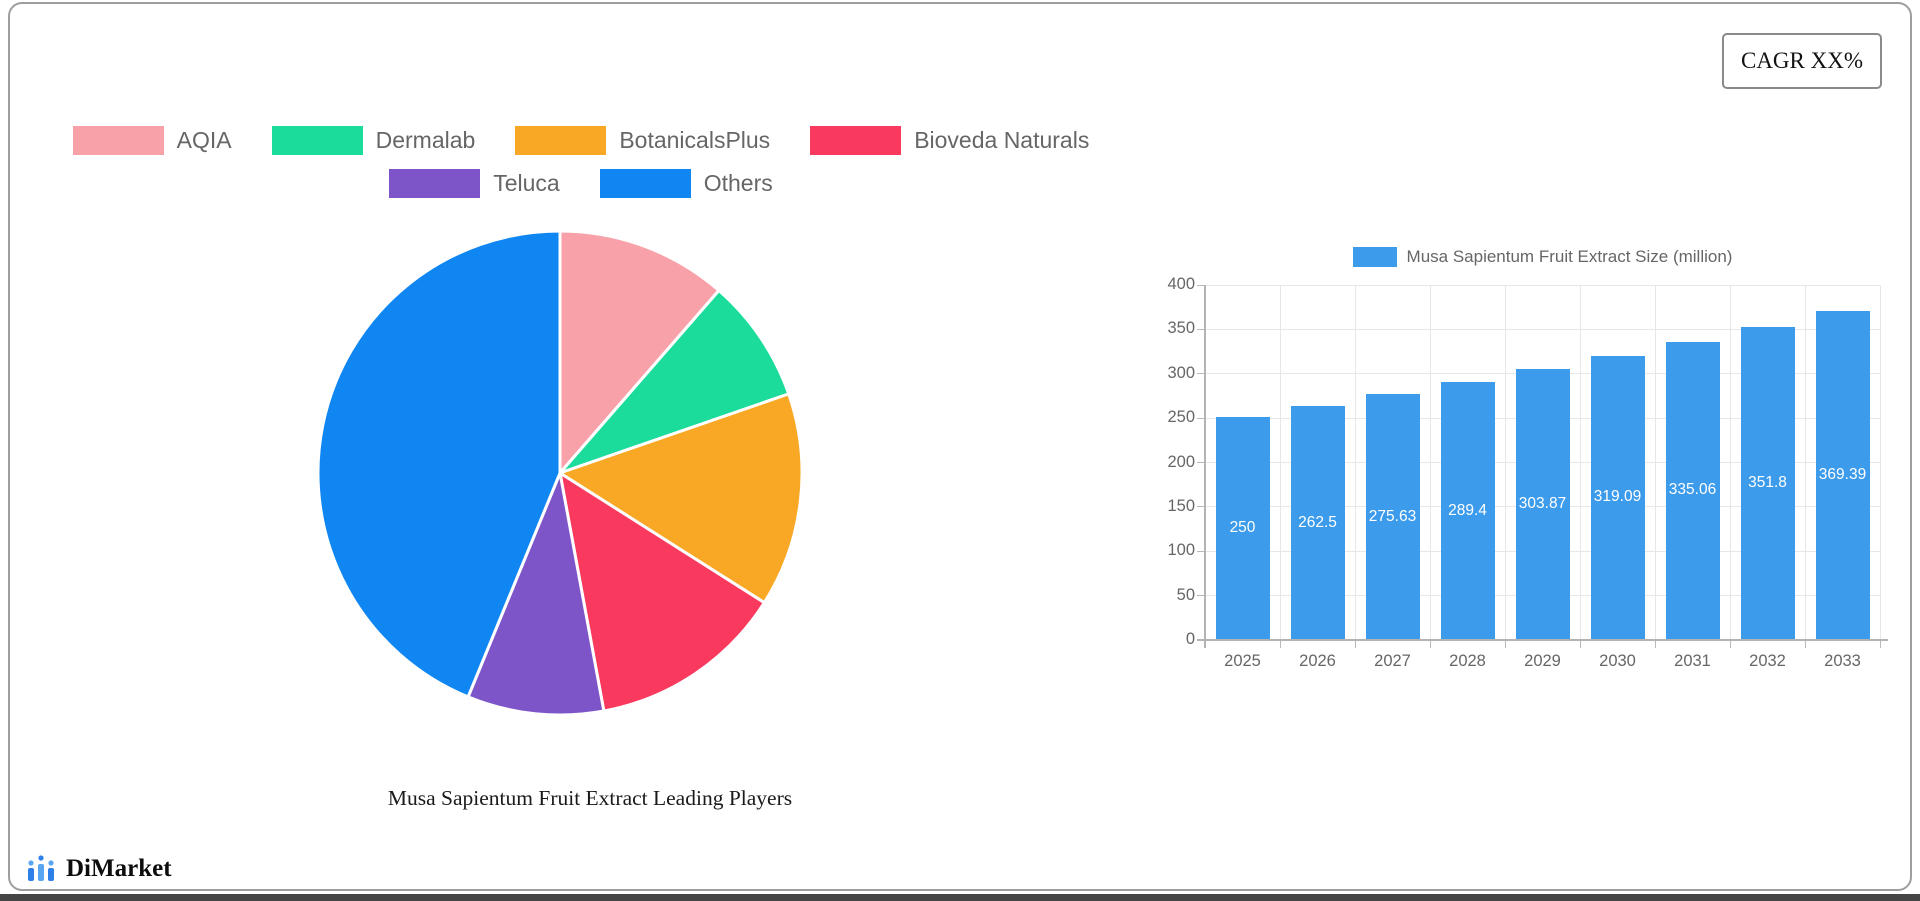 The width and height of the screenshot is (1920, 901). Describe the element at coordinates (1185, 594) in the screenshot. I see `y-axis-label: 50` at that location.